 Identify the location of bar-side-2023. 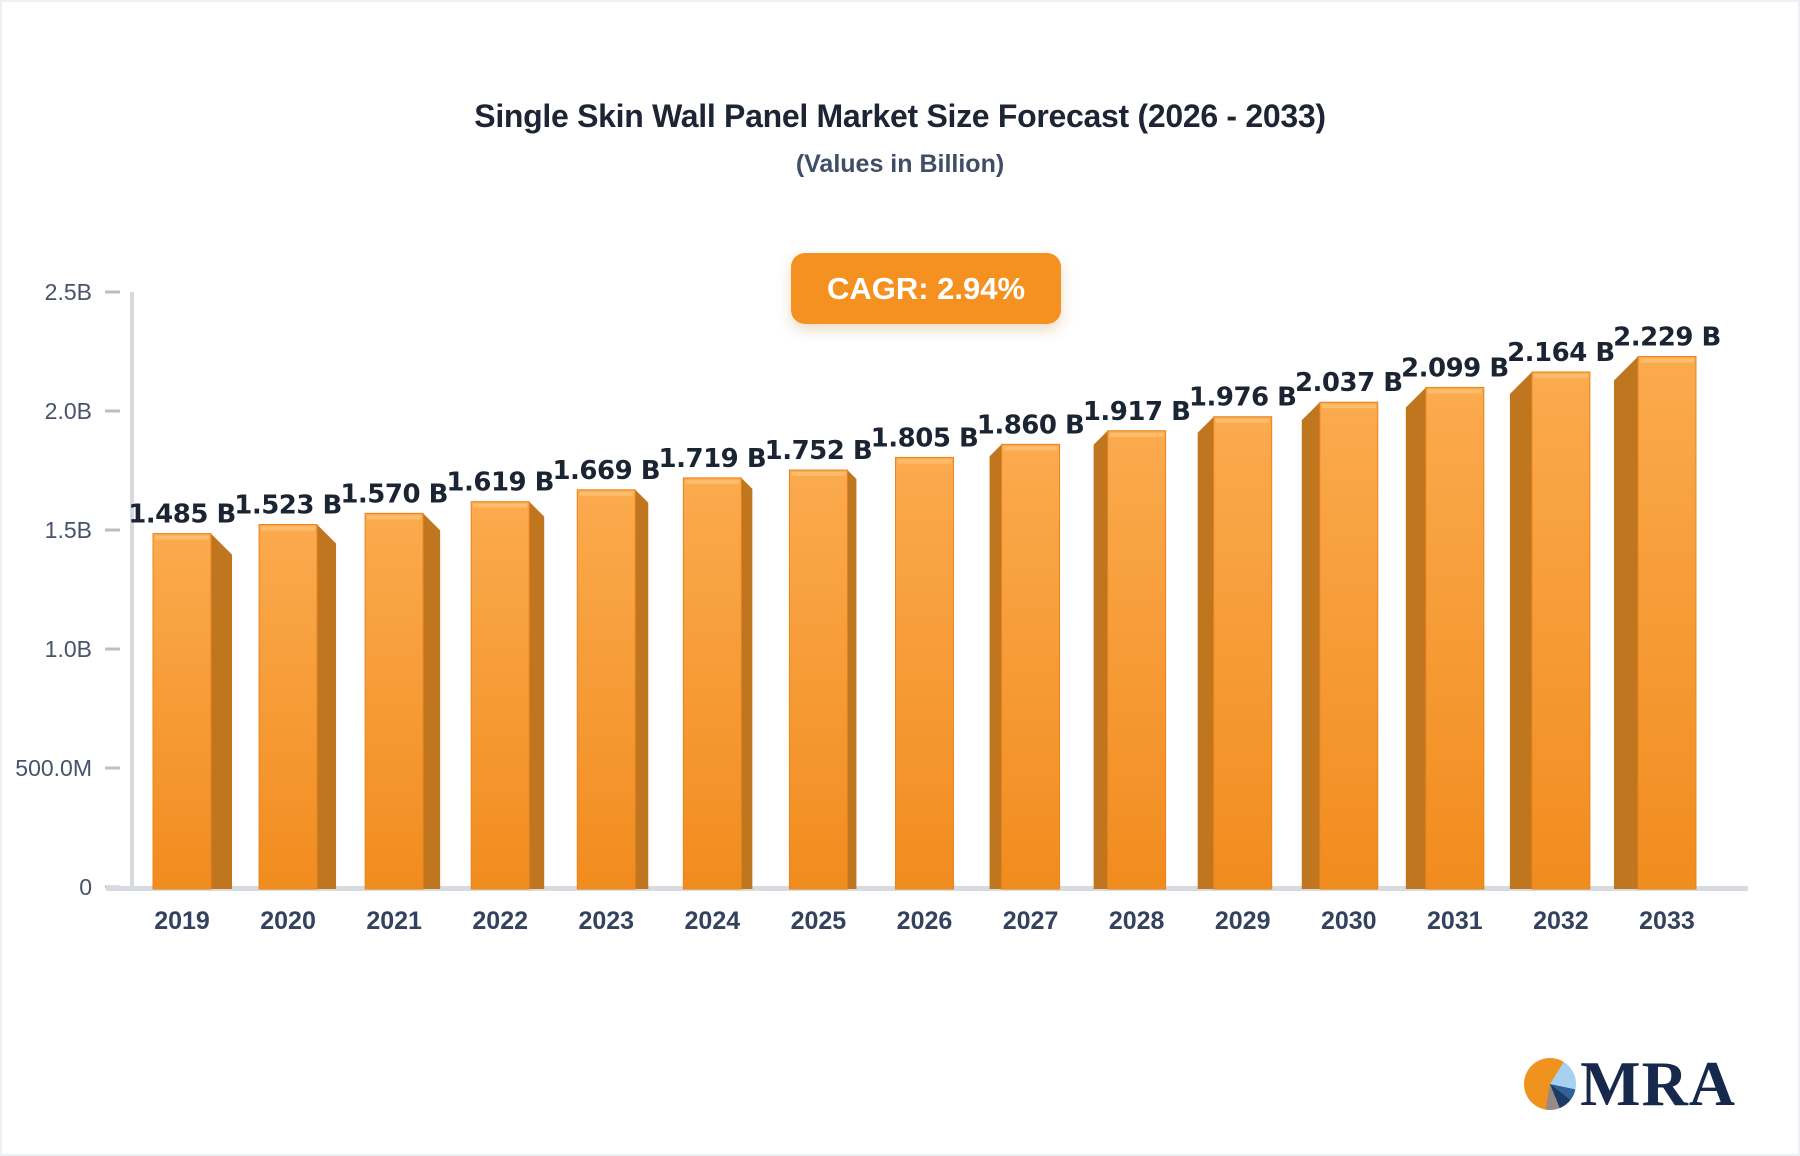
(642, 689).